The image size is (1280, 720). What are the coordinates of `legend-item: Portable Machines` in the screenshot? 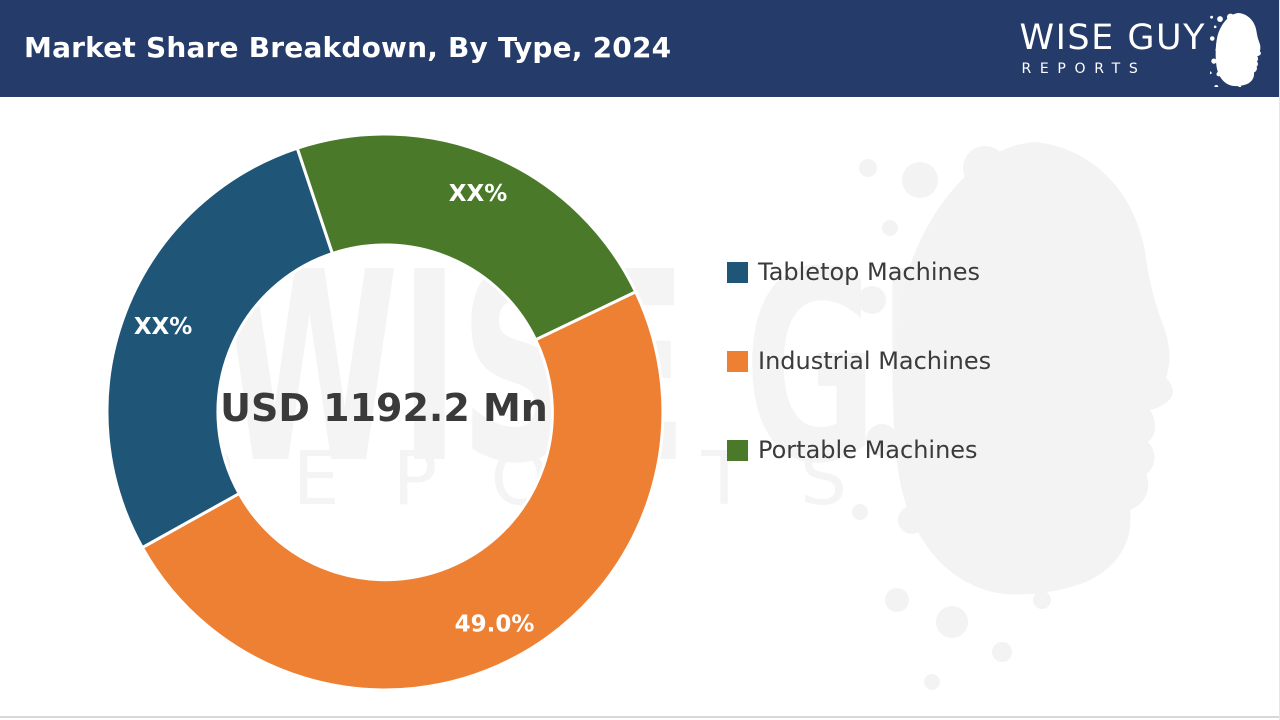 It's located at (859, 450).